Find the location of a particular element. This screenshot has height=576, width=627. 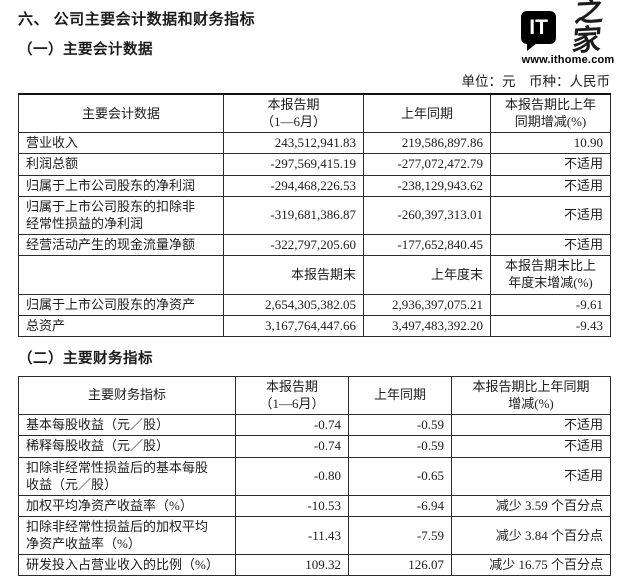

value-current: 3,167,764,447.66 is located at coordinates (293, 325).